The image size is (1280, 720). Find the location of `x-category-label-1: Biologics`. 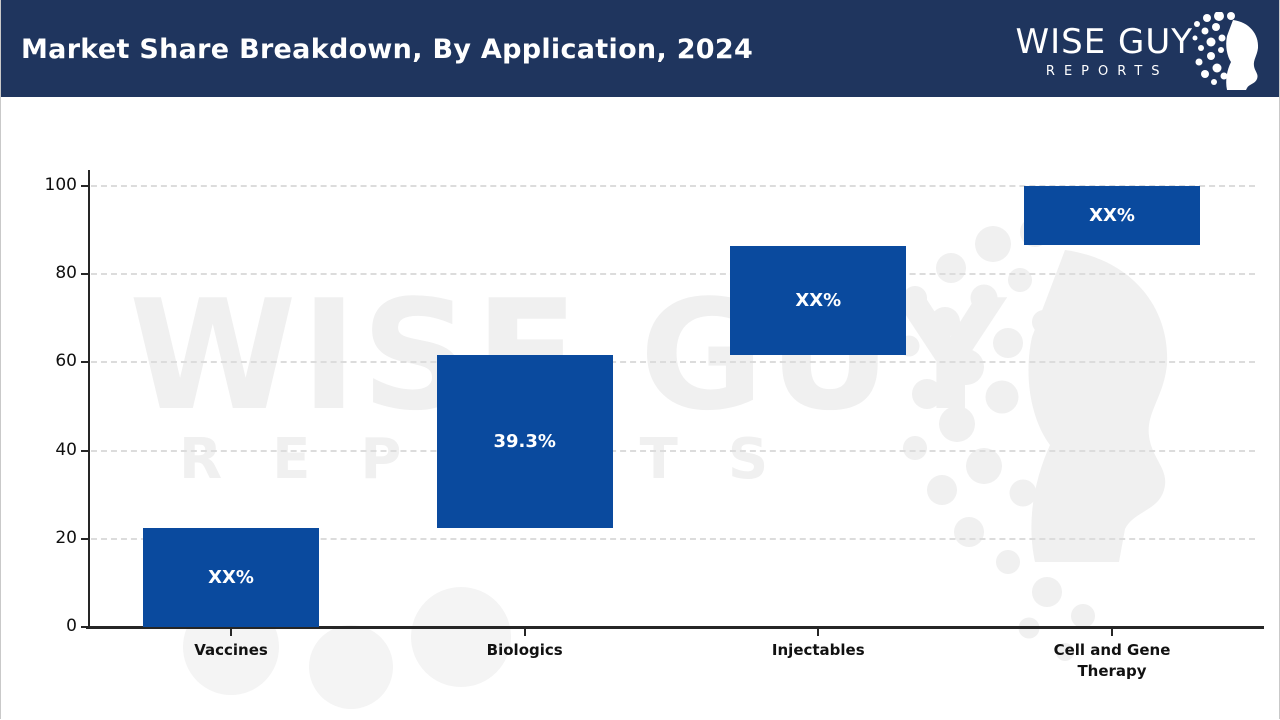

x-category-label-1: Biologics is located at coordinates (524, 650).